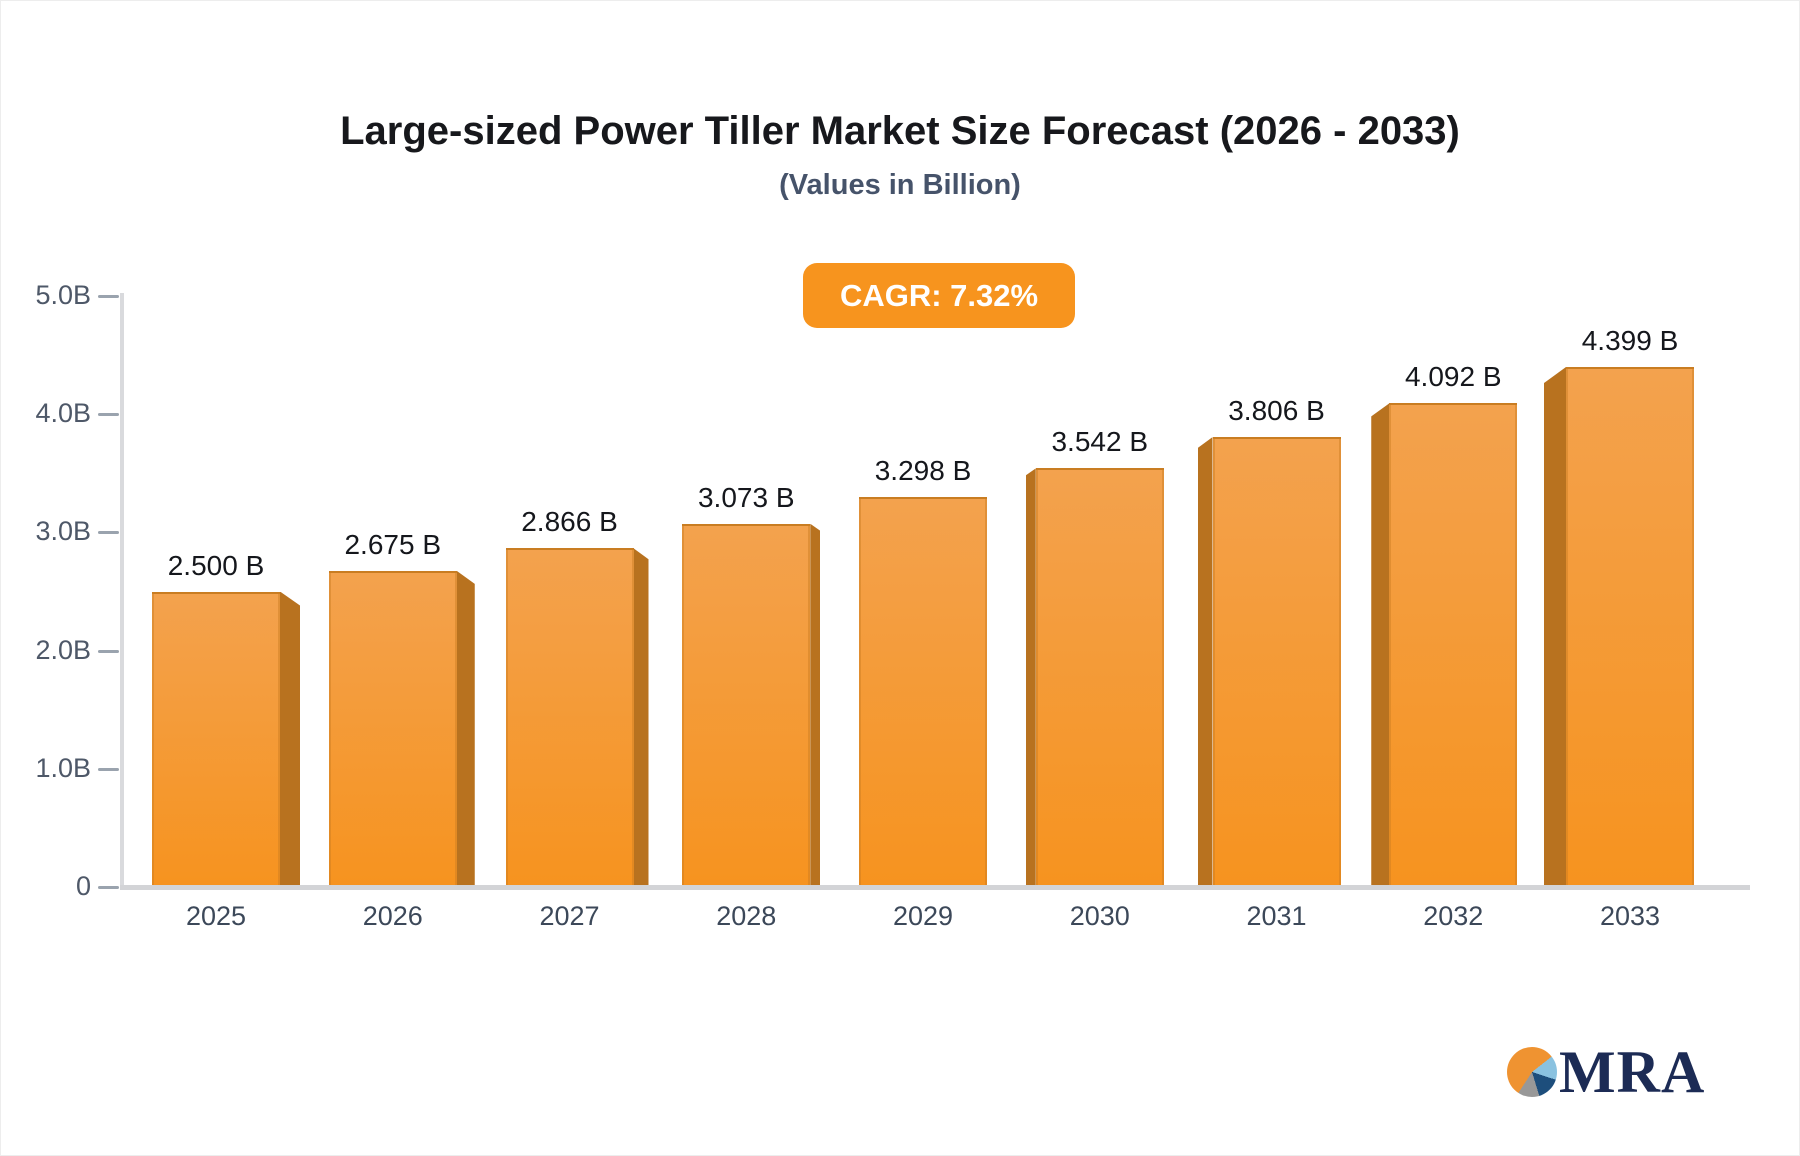  I want to click on mra-pie-icon, so click(1532, 1072).